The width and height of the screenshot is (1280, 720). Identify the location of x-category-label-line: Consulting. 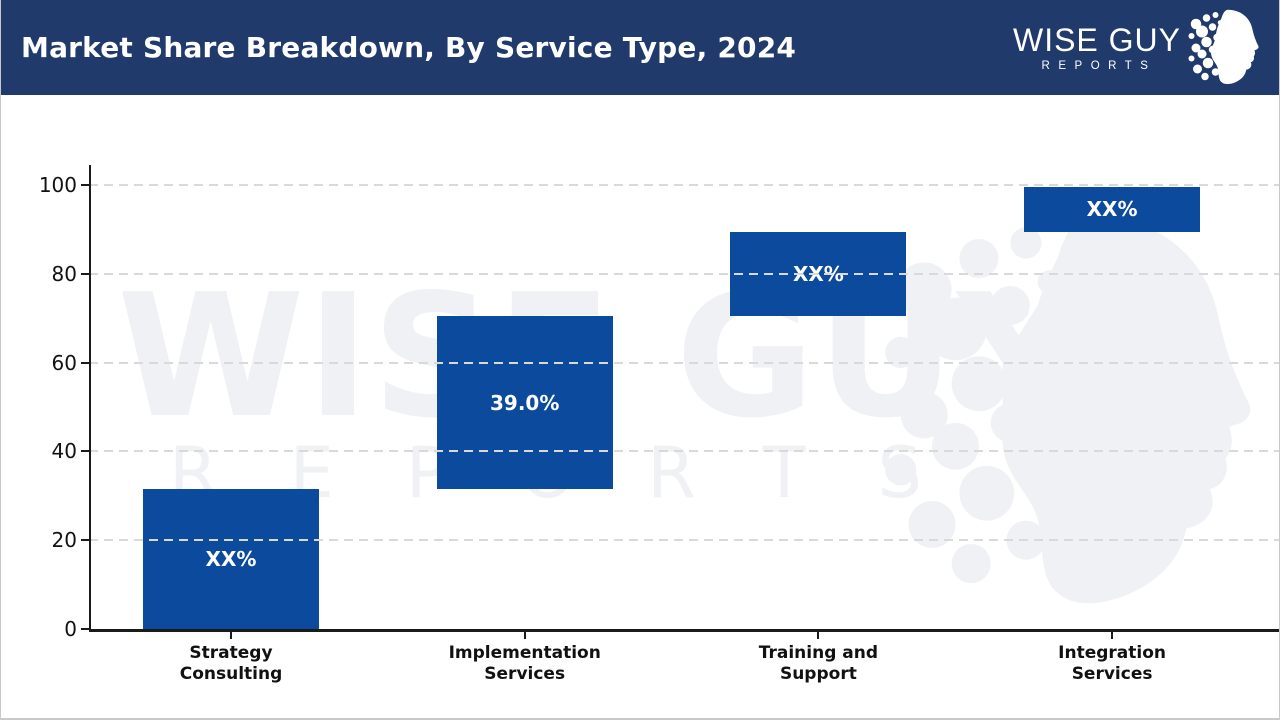
(231, 674).